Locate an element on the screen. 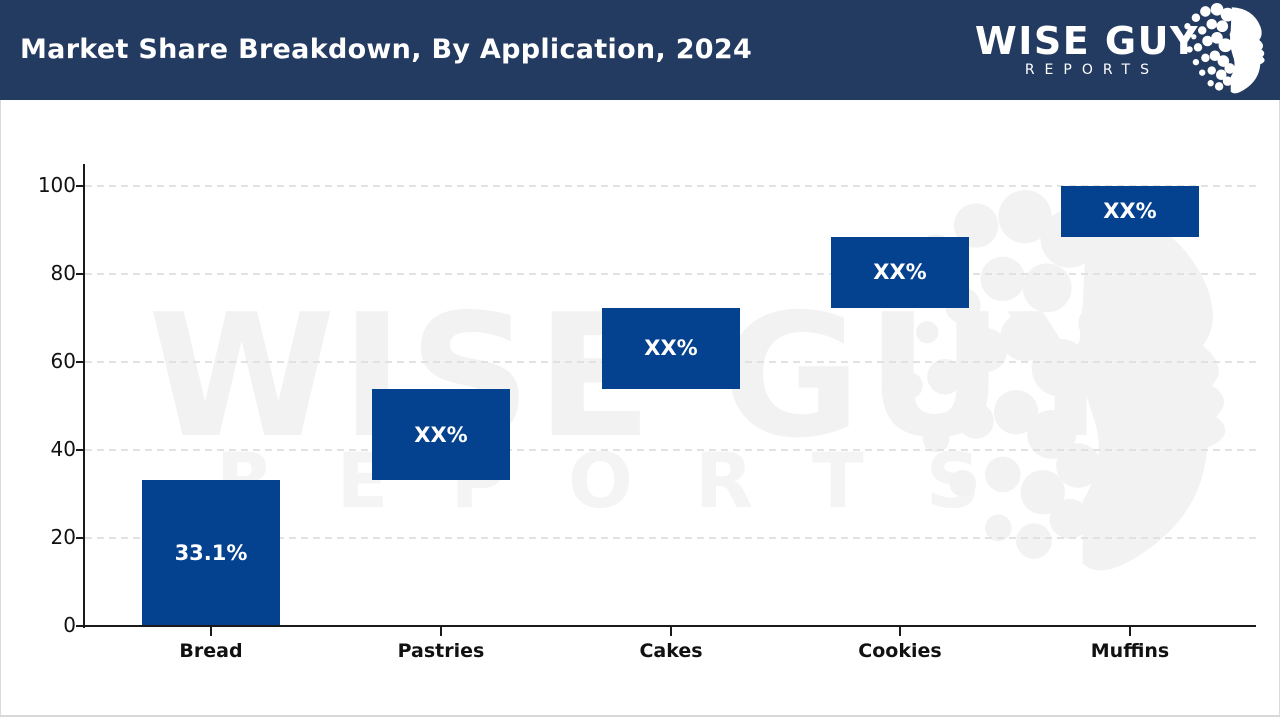 This screenshot has height=720, width=1280. bar-value-label-pastries: XX% is located at coordinates (441, 434).